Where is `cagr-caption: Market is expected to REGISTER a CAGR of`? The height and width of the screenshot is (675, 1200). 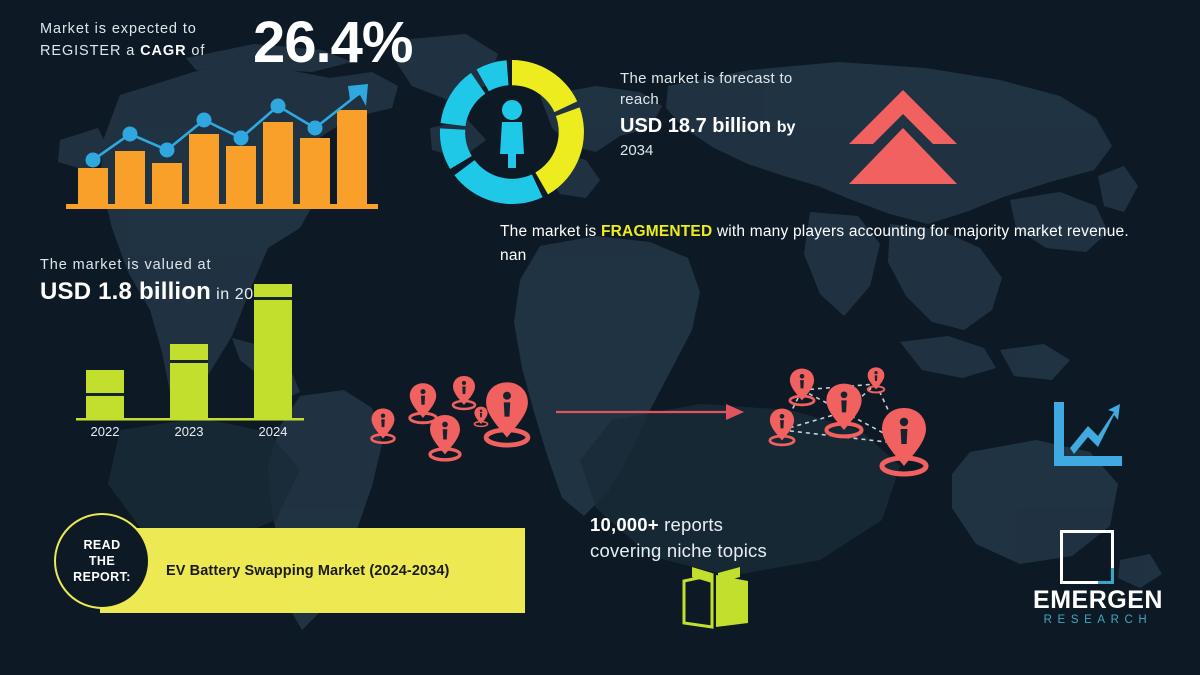
cagr-caption: Market is expected to REGISTER a CAGR of is located at coordinates (122, 40).